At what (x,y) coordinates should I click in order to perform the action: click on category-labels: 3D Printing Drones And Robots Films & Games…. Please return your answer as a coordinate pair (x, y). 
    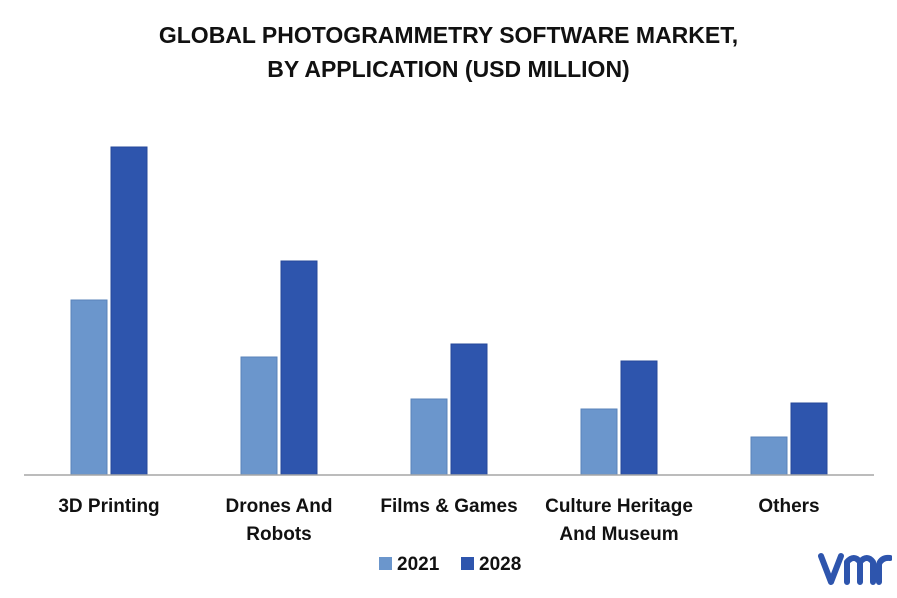
    Looking at the image, I should click on (438, 520).